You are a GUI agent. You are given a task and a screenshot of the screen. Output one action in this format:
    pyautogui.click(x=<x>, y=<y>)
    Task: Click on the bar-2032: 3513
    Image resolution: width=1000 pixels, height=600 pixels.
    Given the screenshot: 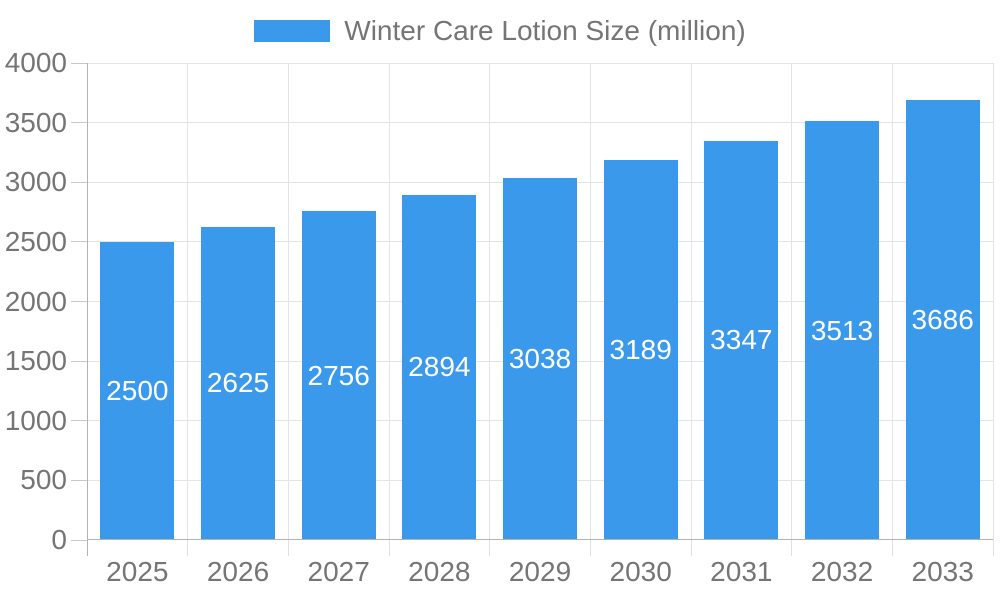 What is the action you would take?
    pyautogui.click(x=842, y=330)
    